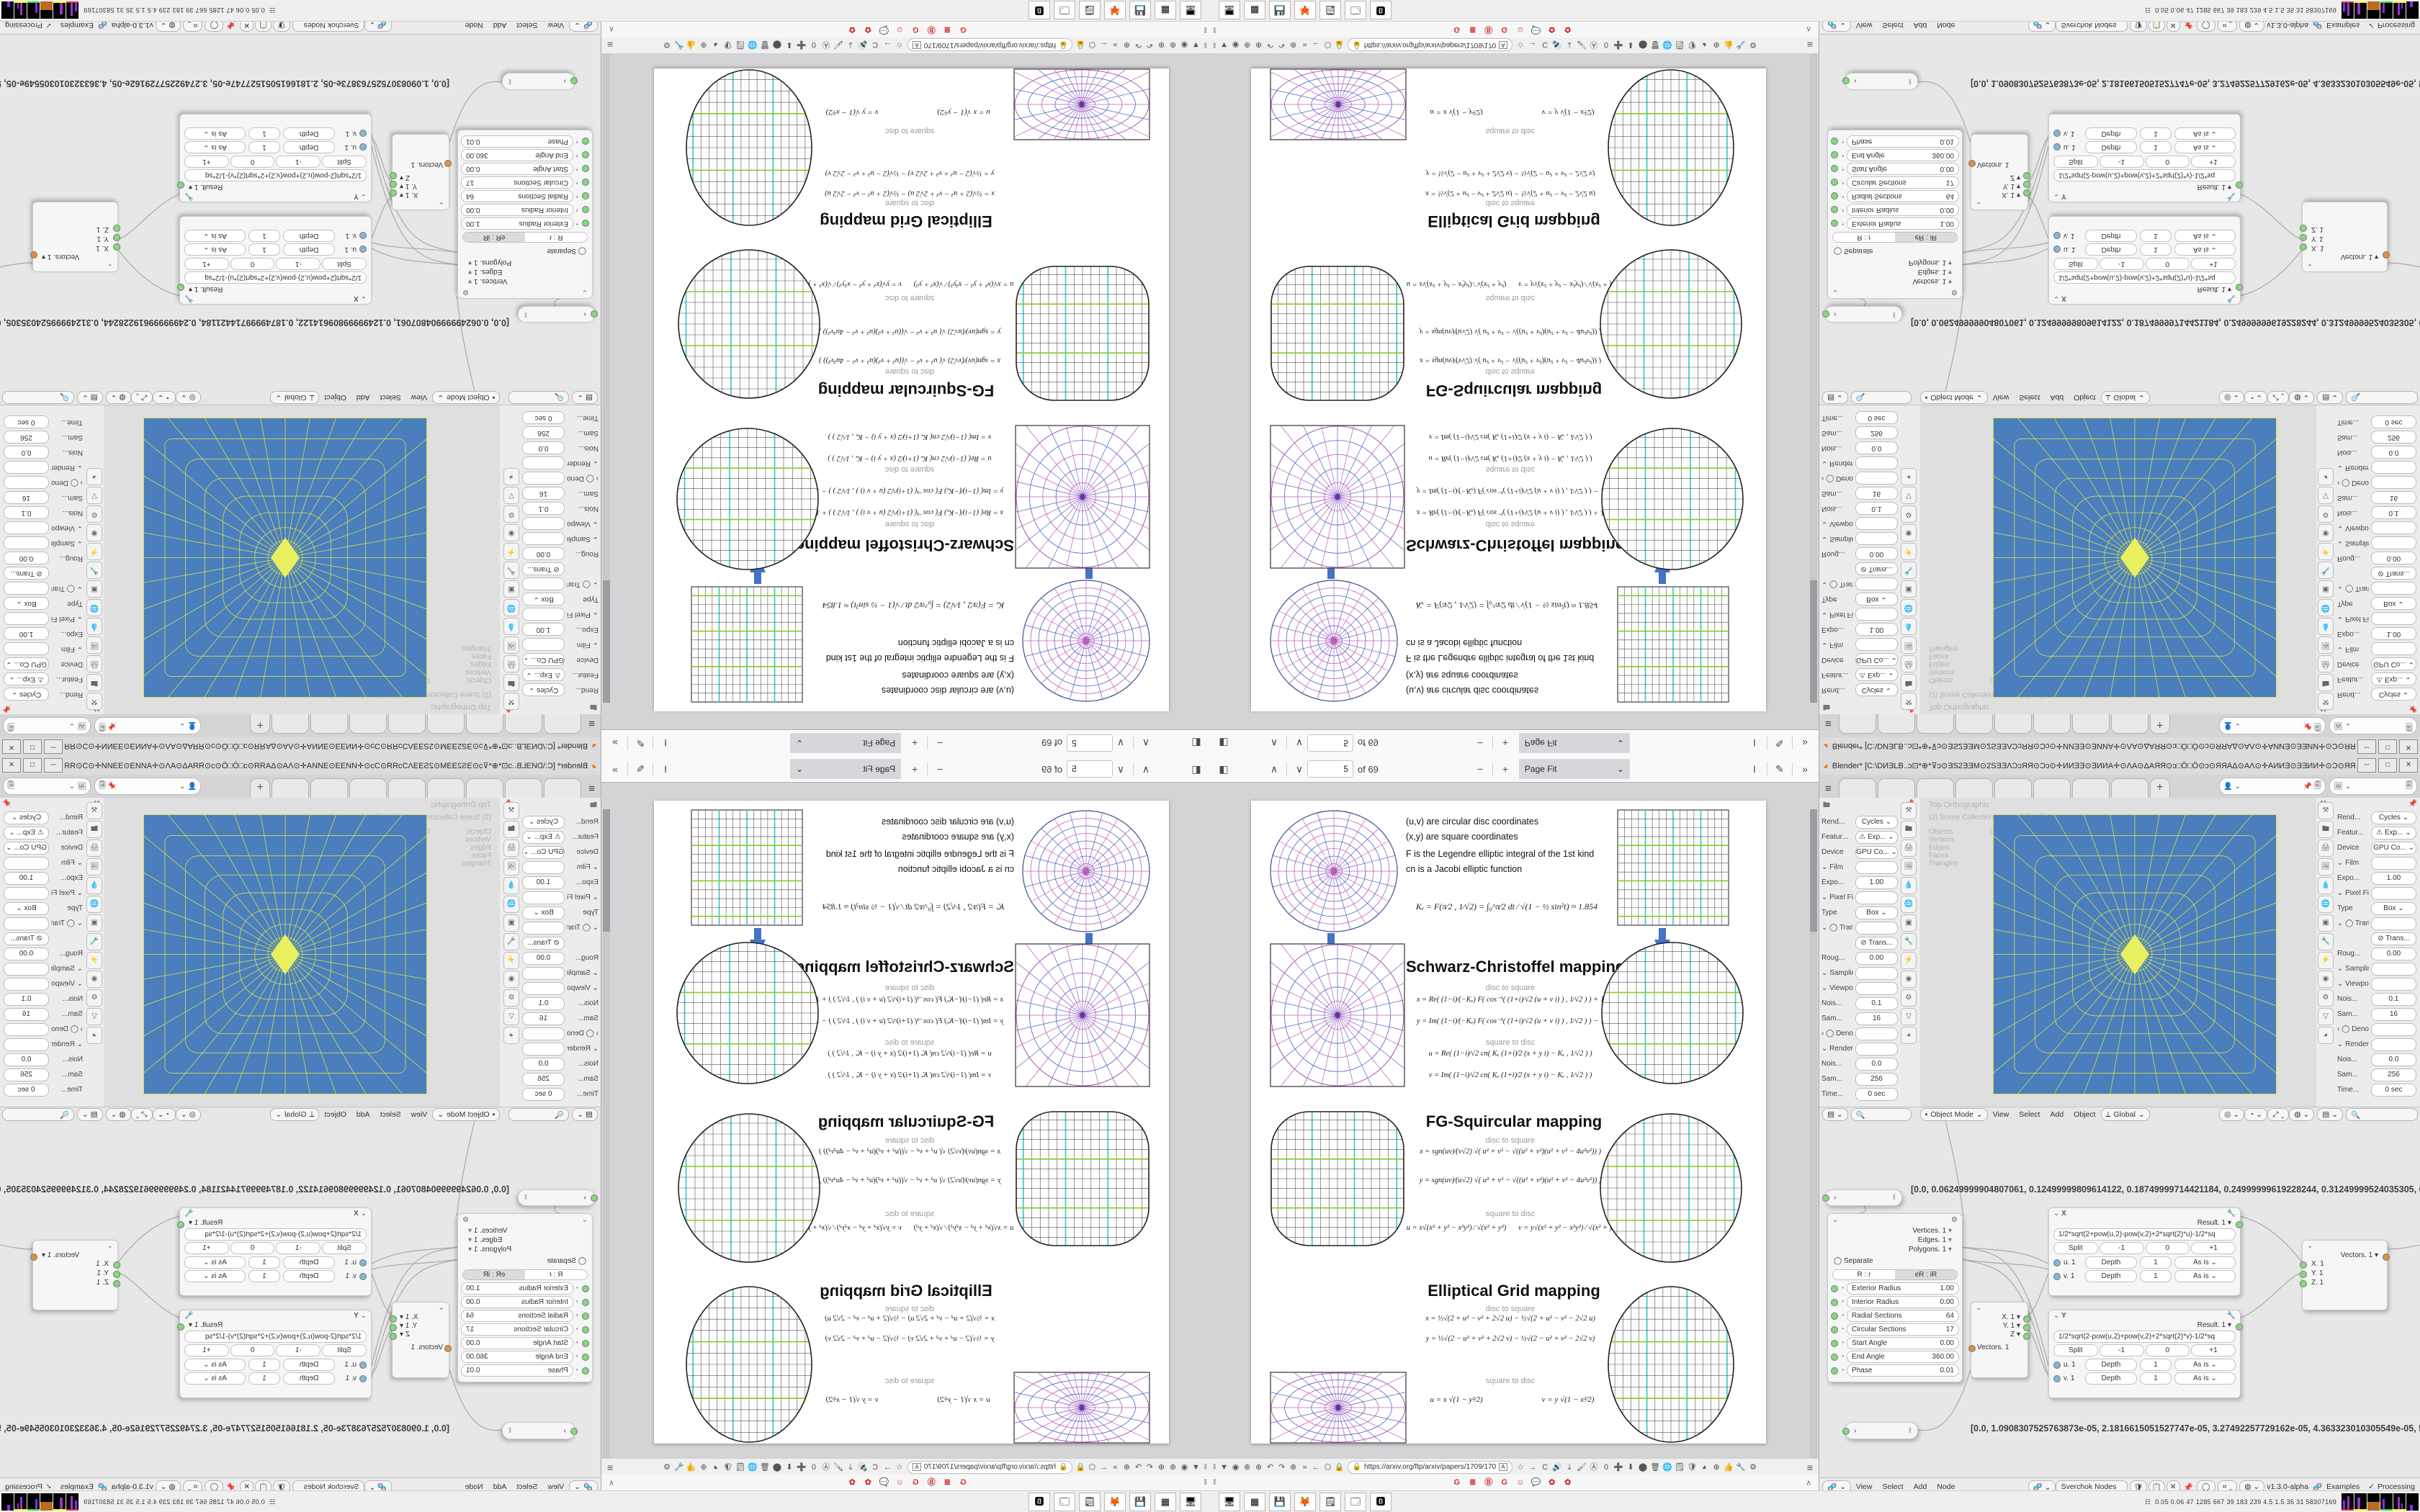 This screenshot has width=2420, height=1512. I want to click on collapse-icon: ∧, so click(611, 29).